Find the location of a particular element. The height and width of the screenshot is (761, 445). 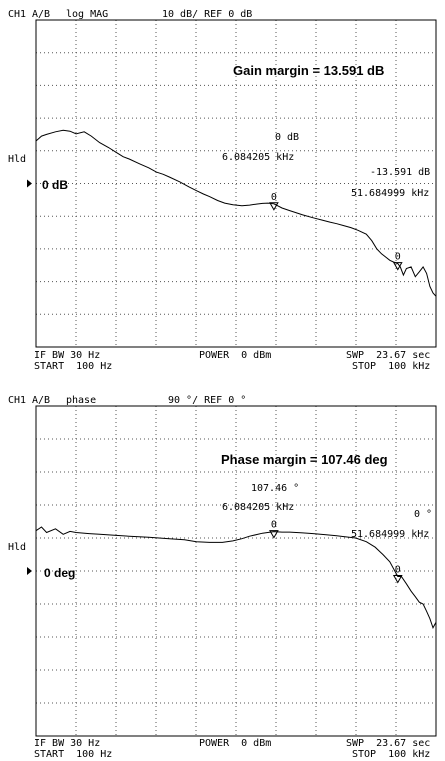

phase-footer-start: START 100 Hz is located at coordinates (73, 754).